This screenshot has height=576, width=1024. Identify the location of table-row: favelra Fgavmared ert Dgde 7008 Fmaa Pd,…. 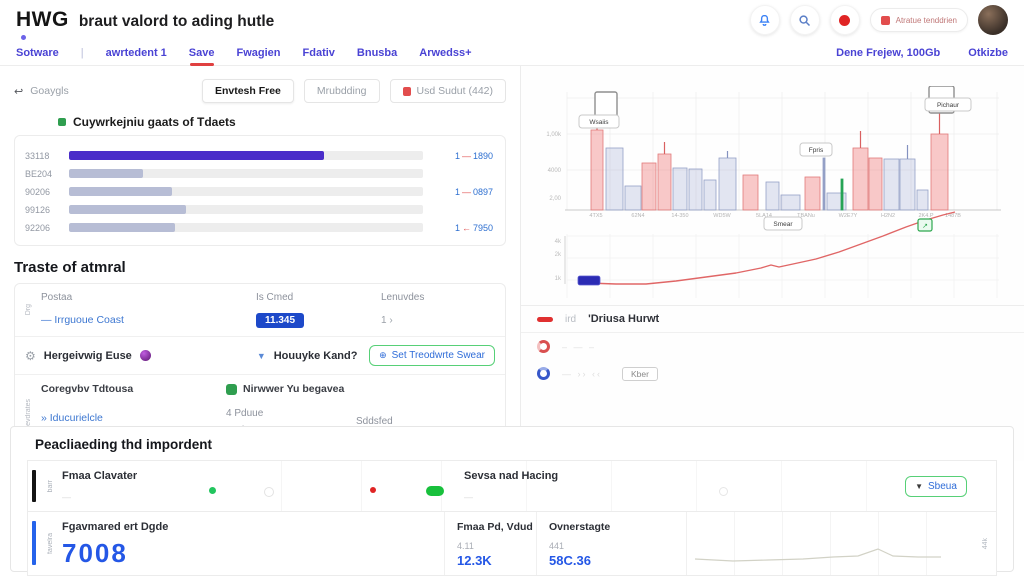
(512, 543).